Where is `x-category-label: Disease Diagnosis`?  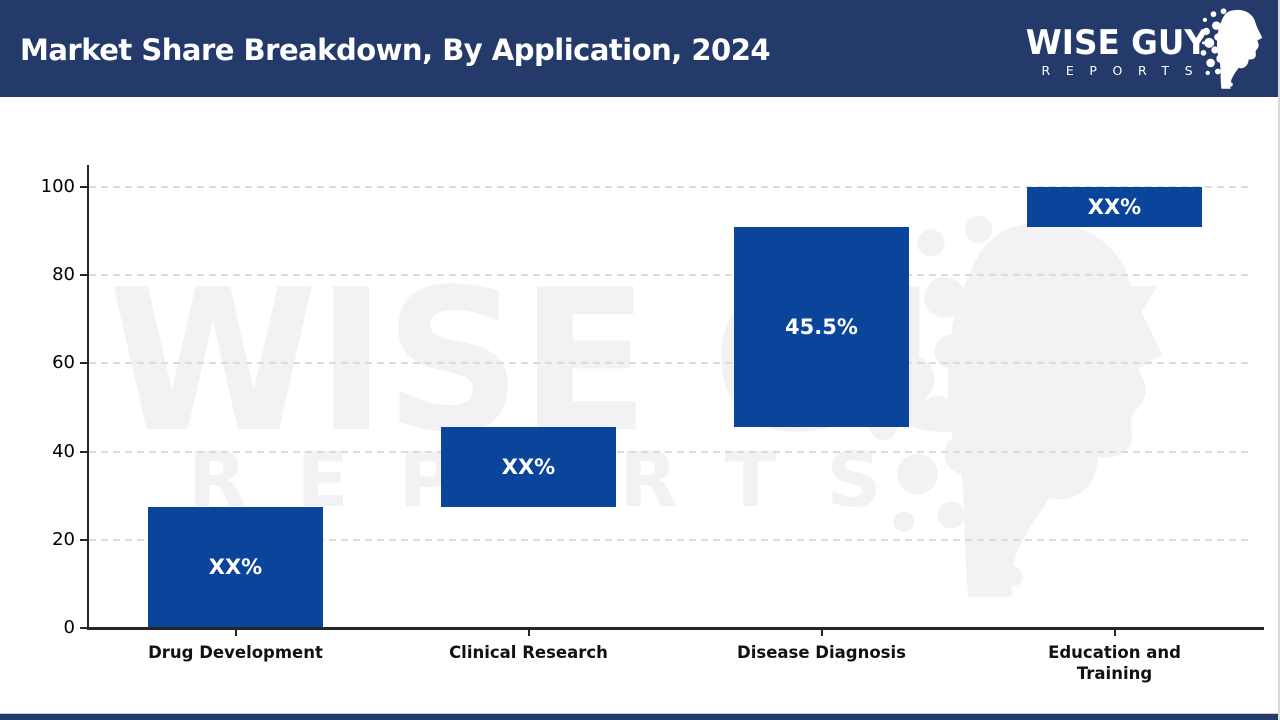 x-category-label: Disease Diagnosis is located at coordinates (821, 652).